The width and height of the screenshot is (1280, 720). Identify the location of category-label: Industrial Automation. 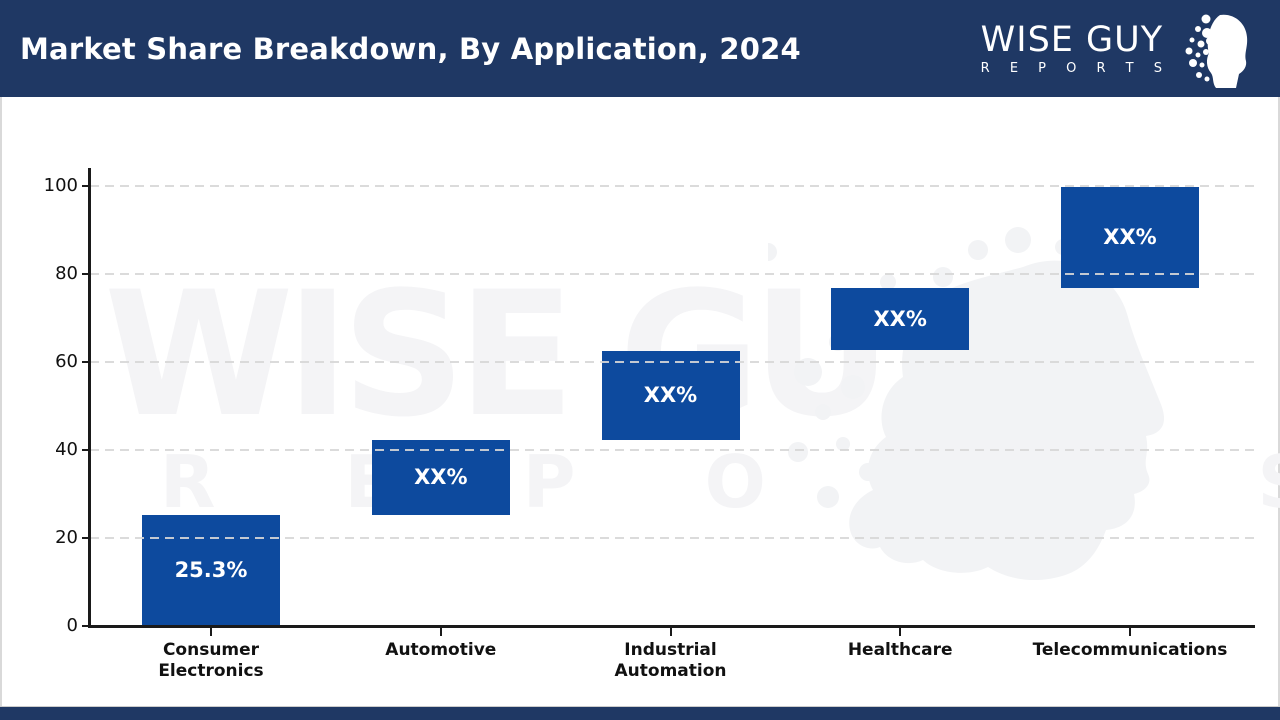
(671, 661).